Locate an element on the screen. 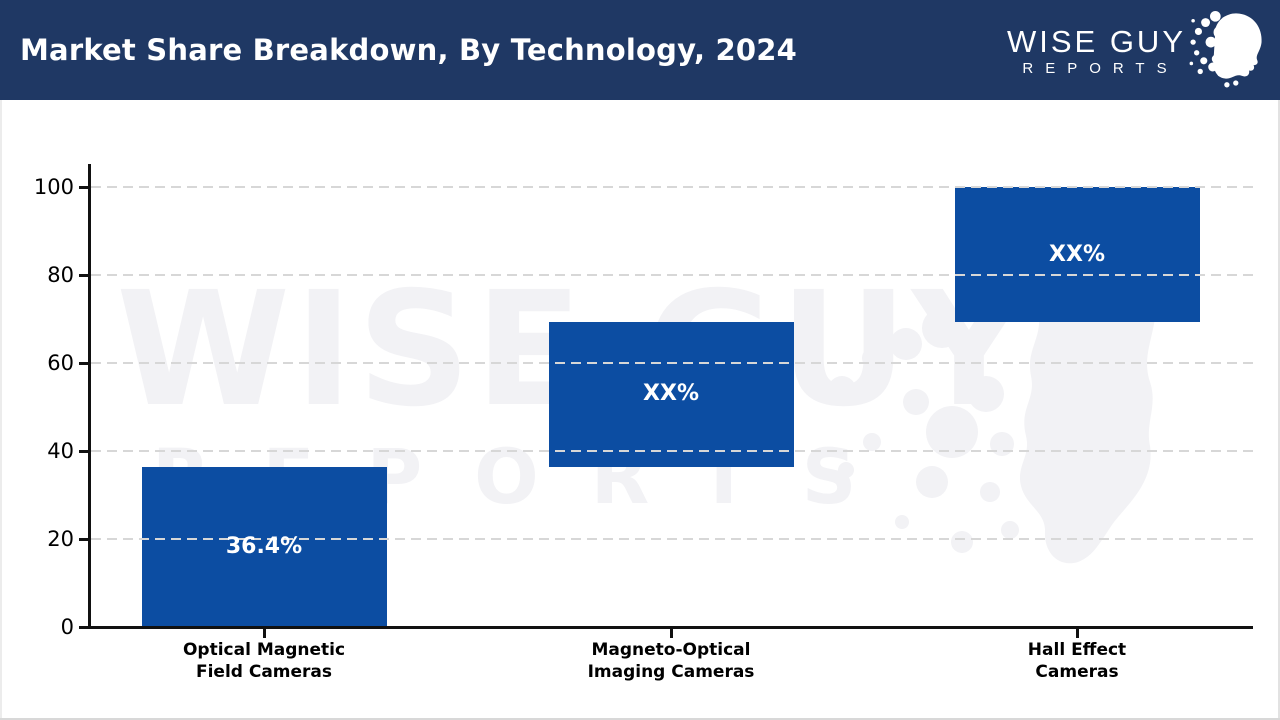 Image resolution: width=1280 pixels, height=720 pixels. bar-value-label: 36.4% is located at coordinates (264, 546).